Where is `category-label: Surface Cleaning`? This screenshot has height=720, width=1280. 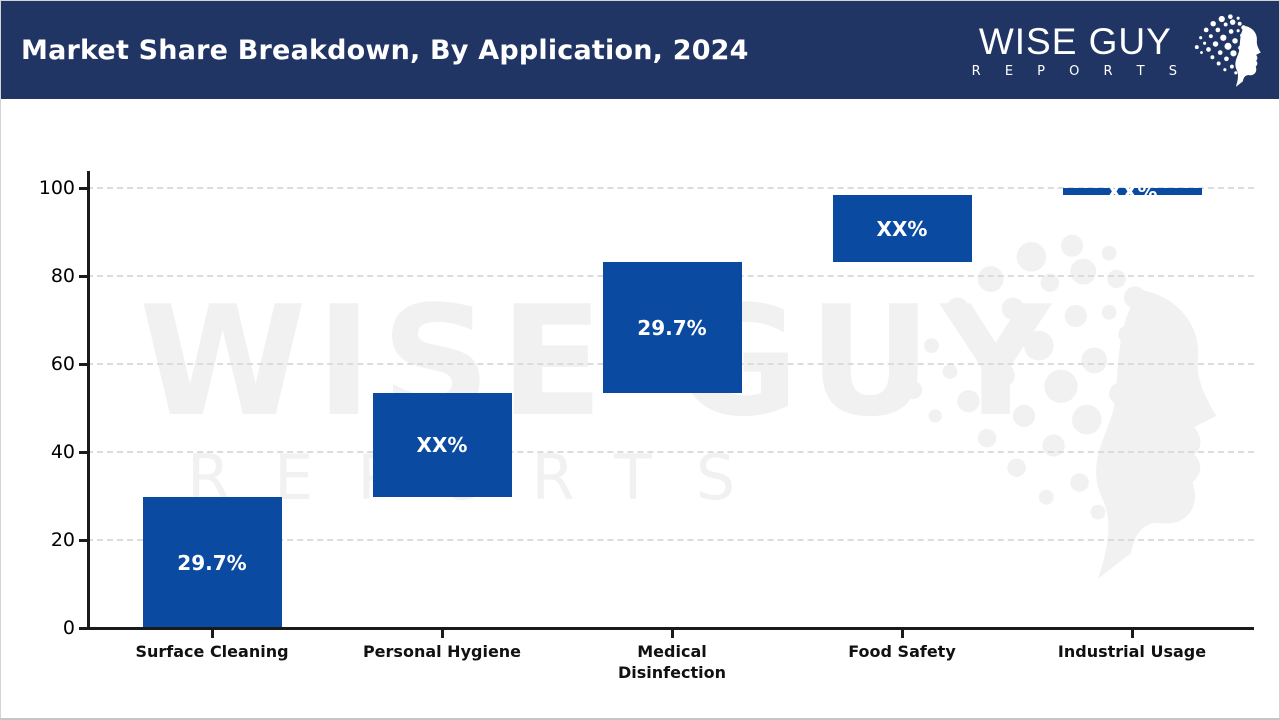 category-label: Surface Cleaning is located at coordinates (212, 651).